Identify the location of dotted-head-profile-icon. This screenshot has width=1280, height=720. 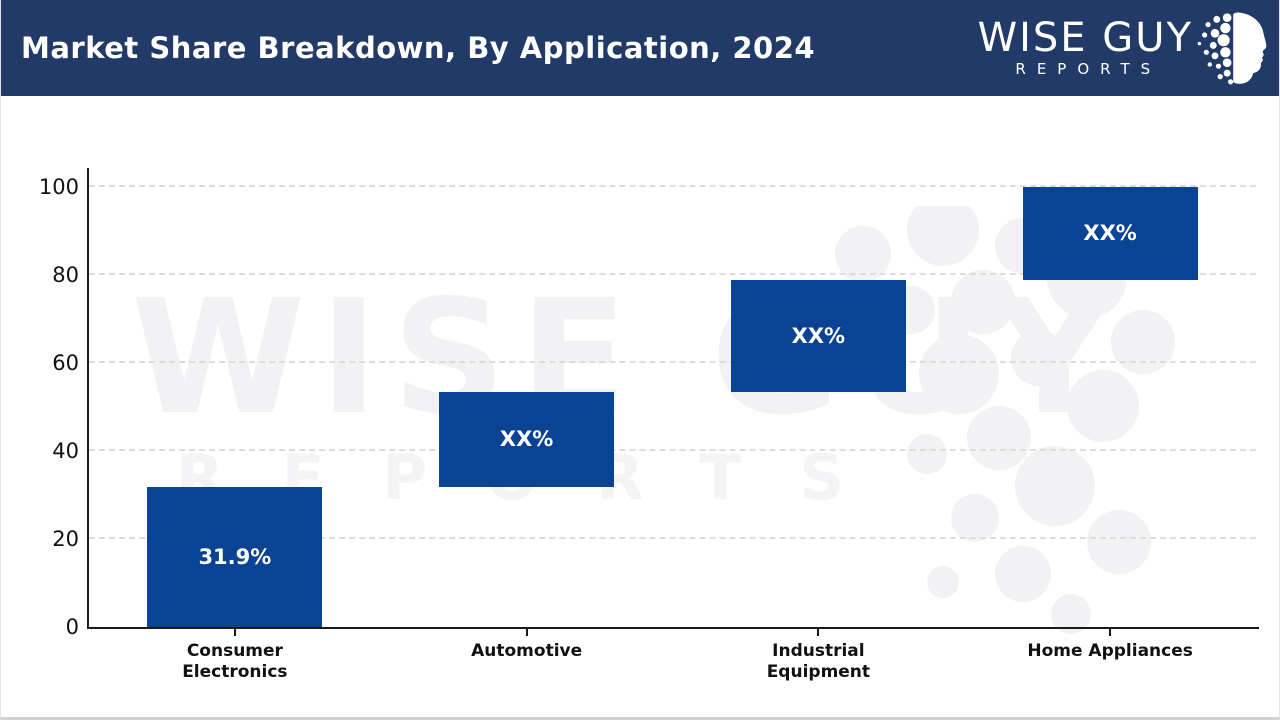
(1232, 48).